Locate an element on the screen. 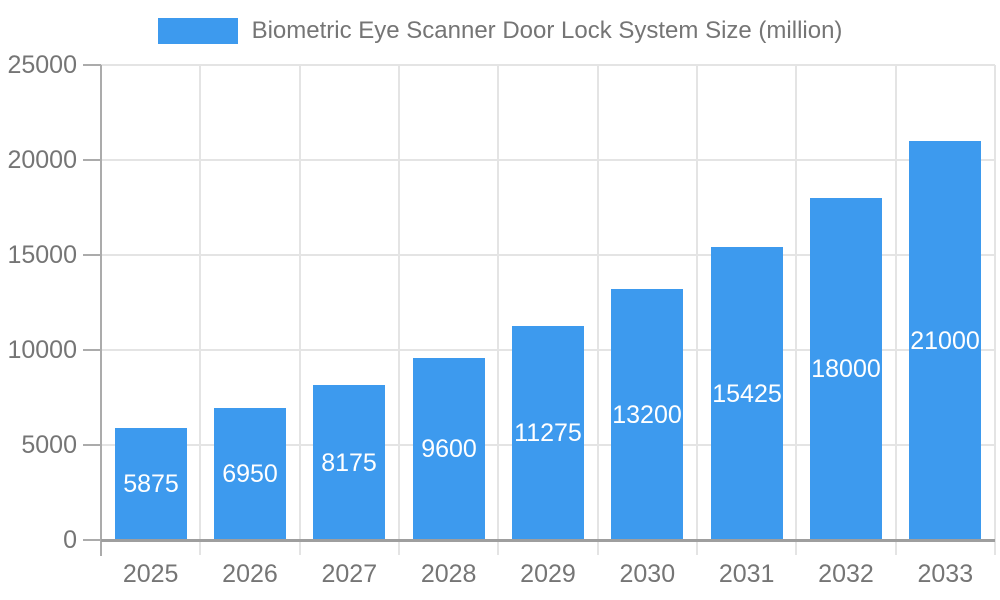 This screenshot has width=1000, height=600. bar-value-label: 15425 is located at coordinates (747, 393).